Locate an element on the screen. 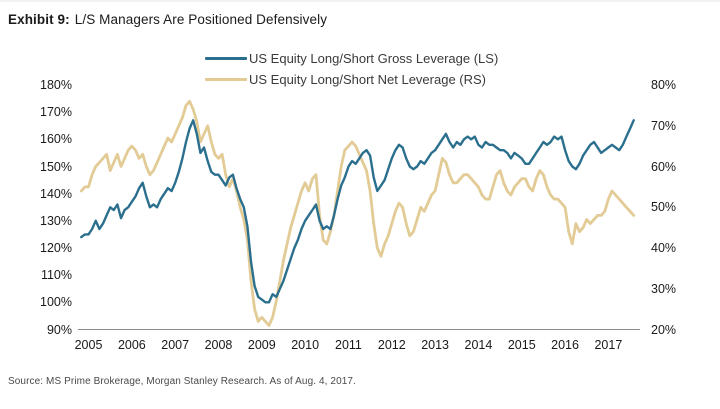 Image resolution: width=720 pixels, height=409 pixels. x-axis-tick: 2008 is located at coordinates (218, 345).